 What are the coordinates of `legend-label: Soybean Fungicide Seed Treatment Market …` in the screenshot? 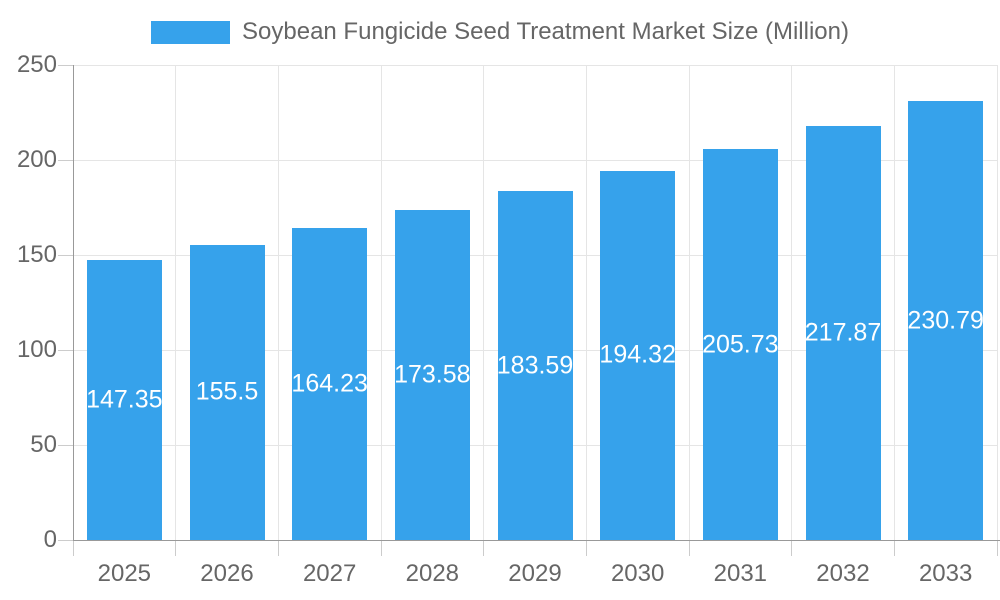 It's located at (545, 31).